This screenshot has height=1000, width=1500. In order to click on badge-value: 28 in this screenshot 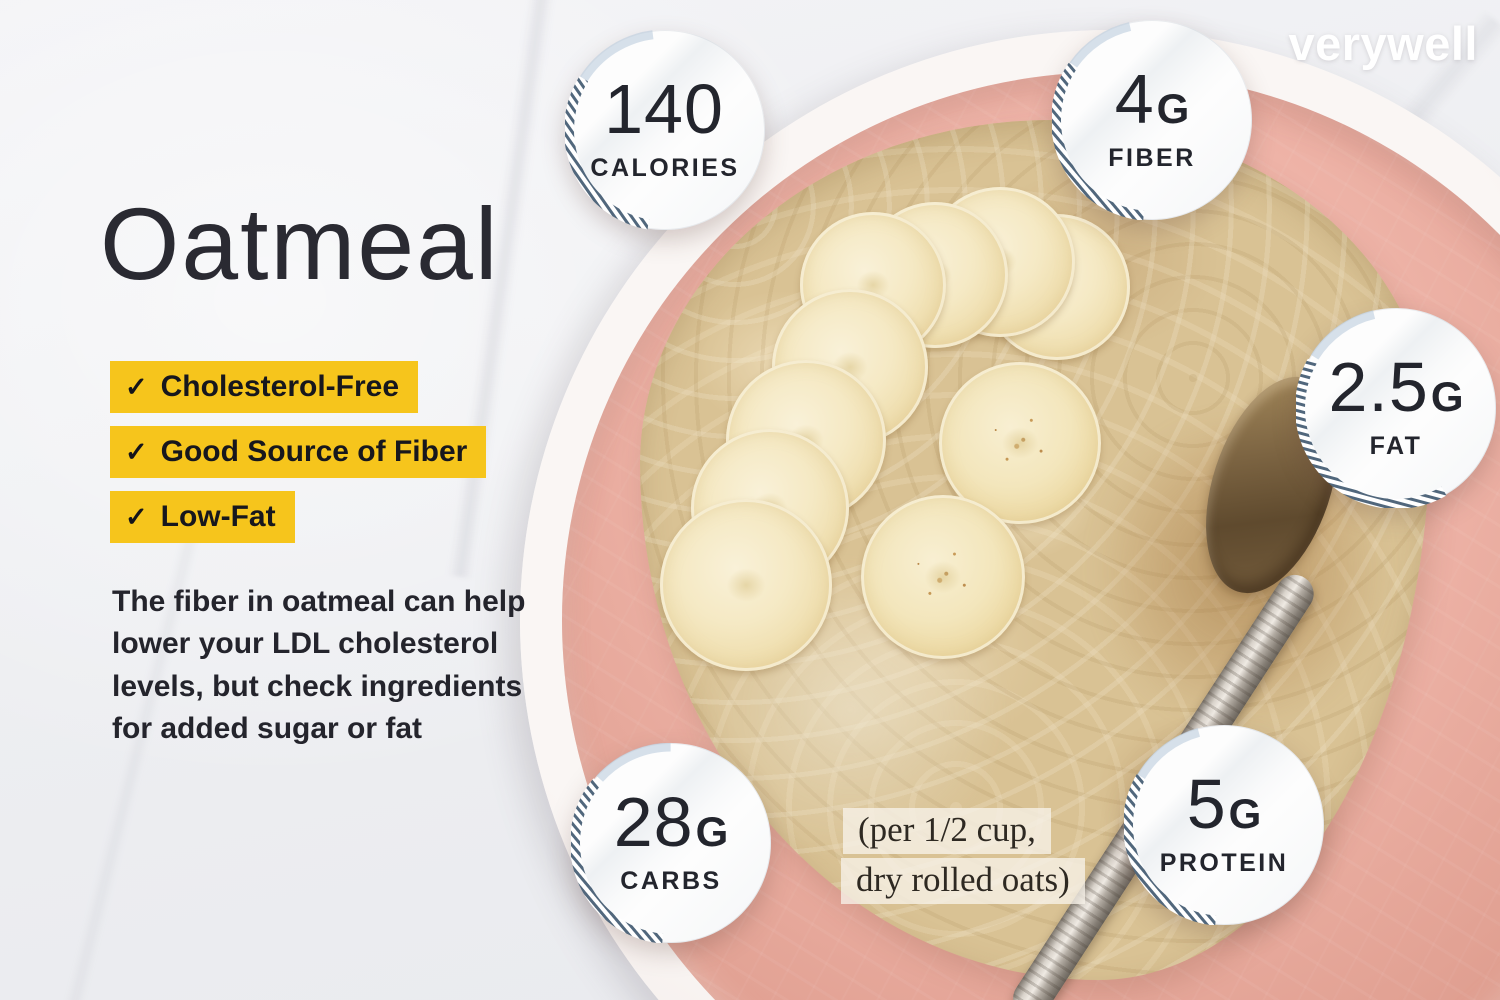, I will do `click(653, 821)`.